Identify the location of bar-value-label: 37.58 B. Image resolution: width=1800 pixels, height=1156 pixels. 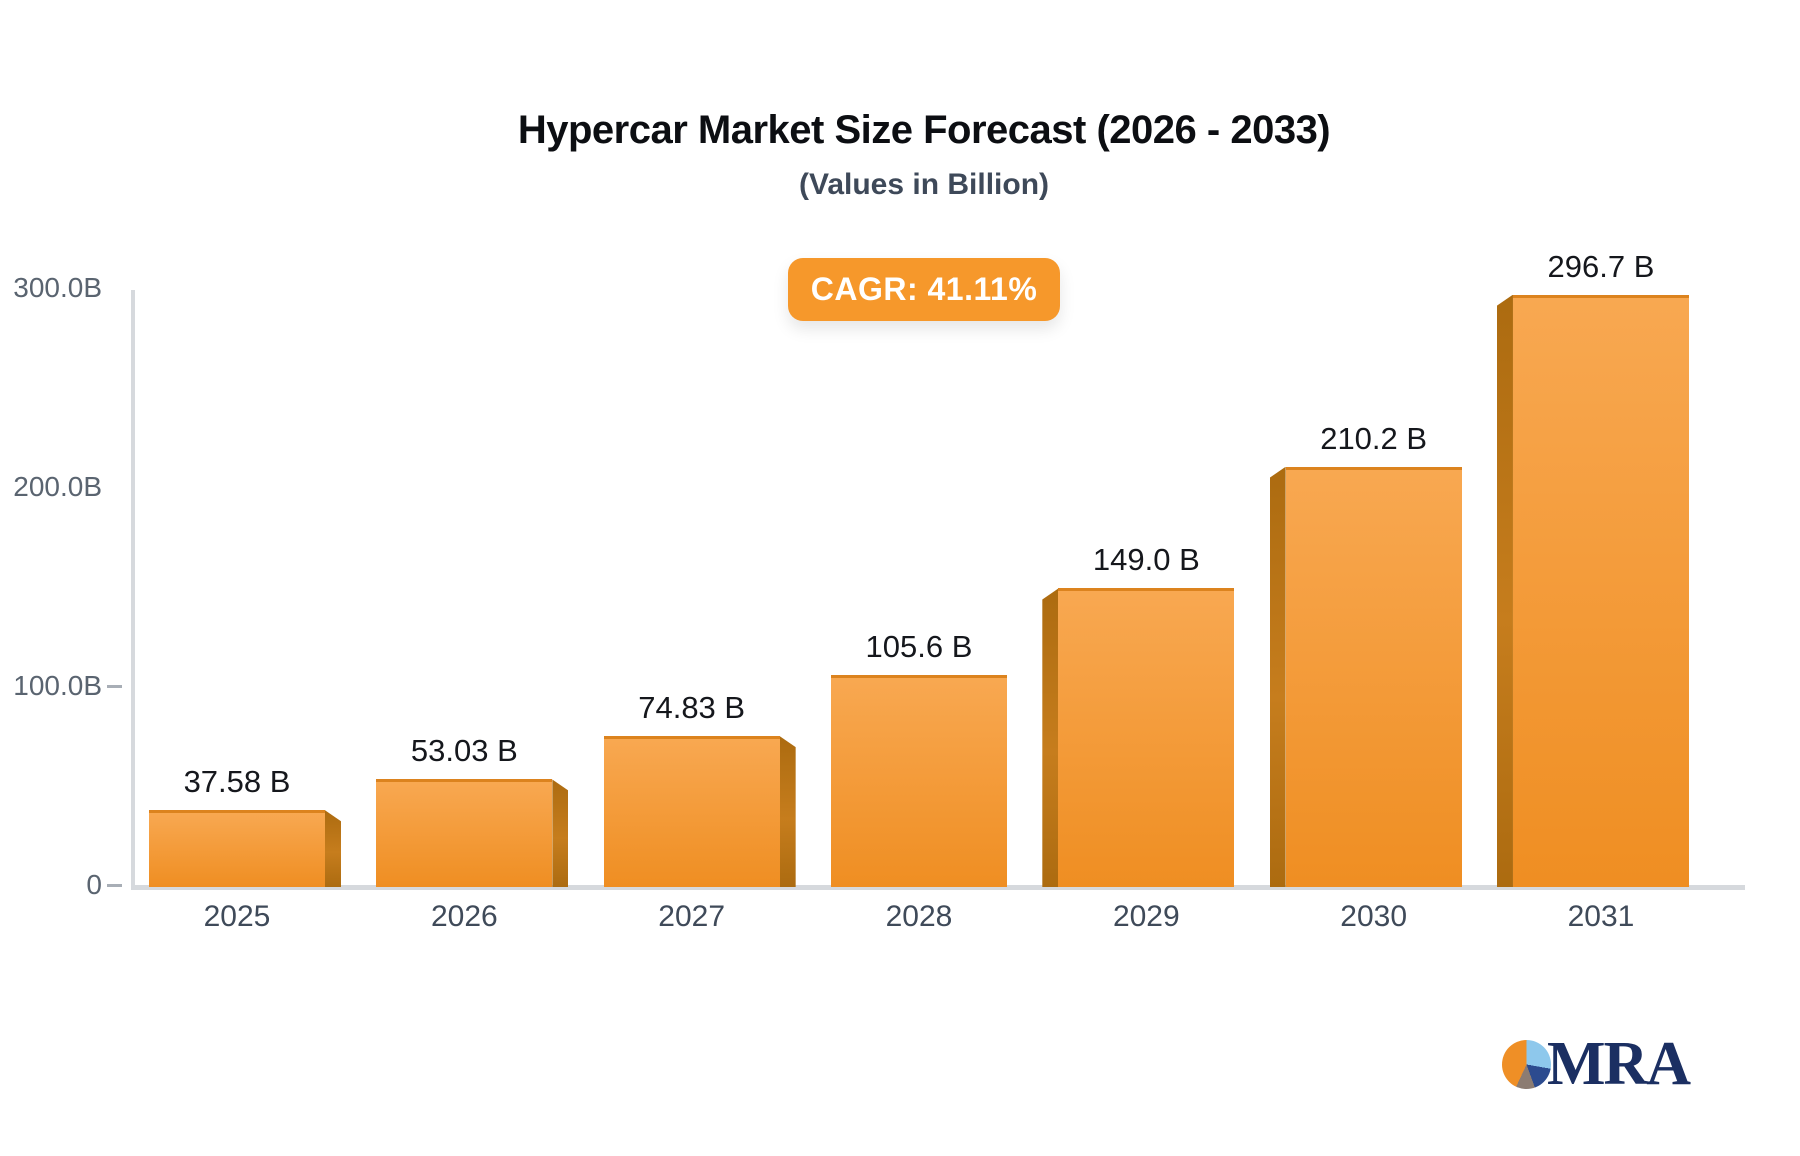
(237, 782).